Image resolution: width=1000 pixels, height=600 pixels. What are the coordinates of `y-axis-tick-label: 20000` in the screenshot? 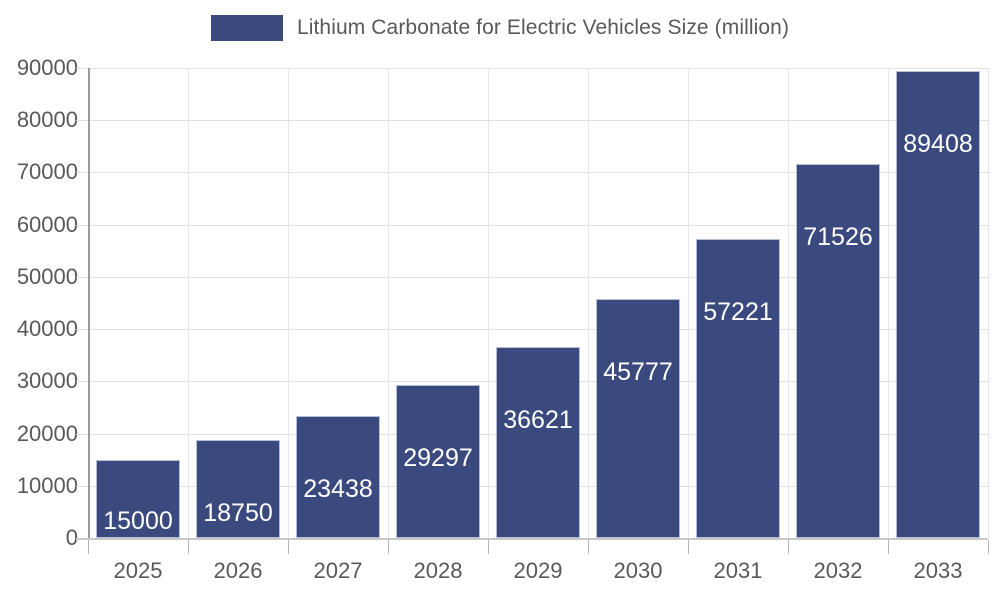 It's located at (47, 433).